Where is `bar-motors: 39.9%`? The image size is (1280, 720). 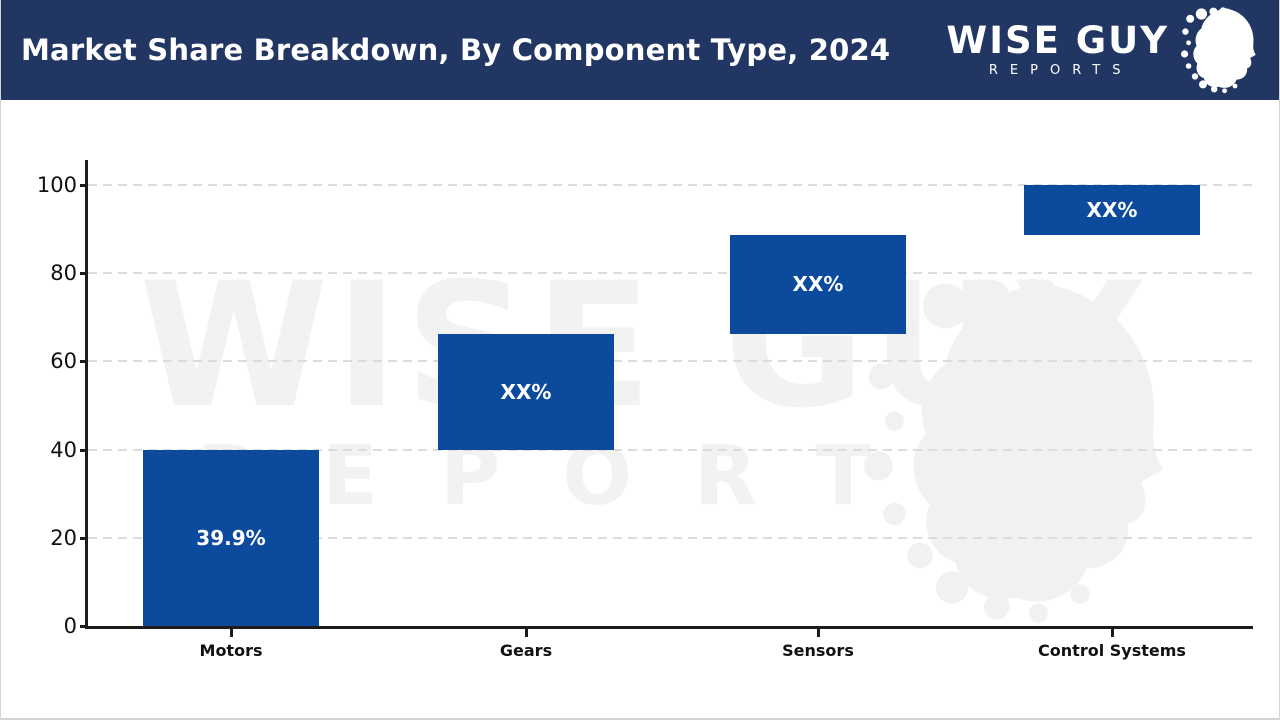 bar-motors: 39.9% is located at coordinates (231, 538).